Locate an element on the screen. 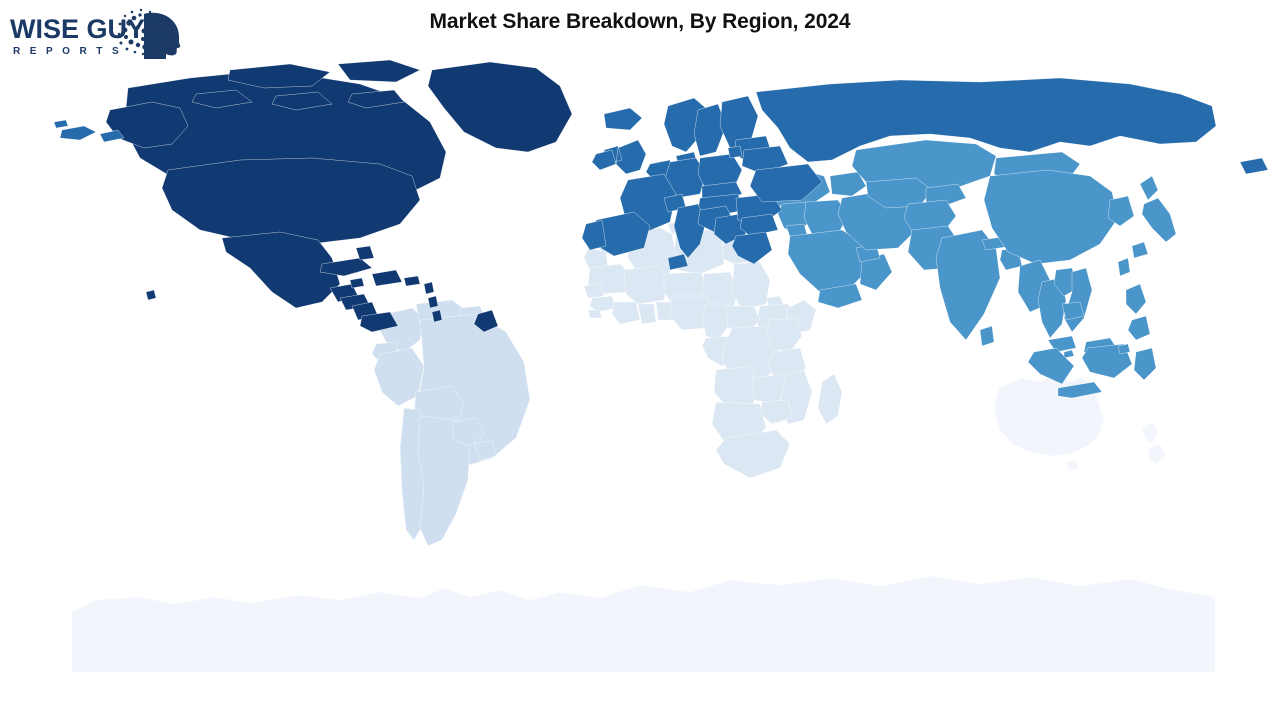 Image resolution: width=1280 pixels, height=720 pixels. country-china is located at coordinates (1051, 217).